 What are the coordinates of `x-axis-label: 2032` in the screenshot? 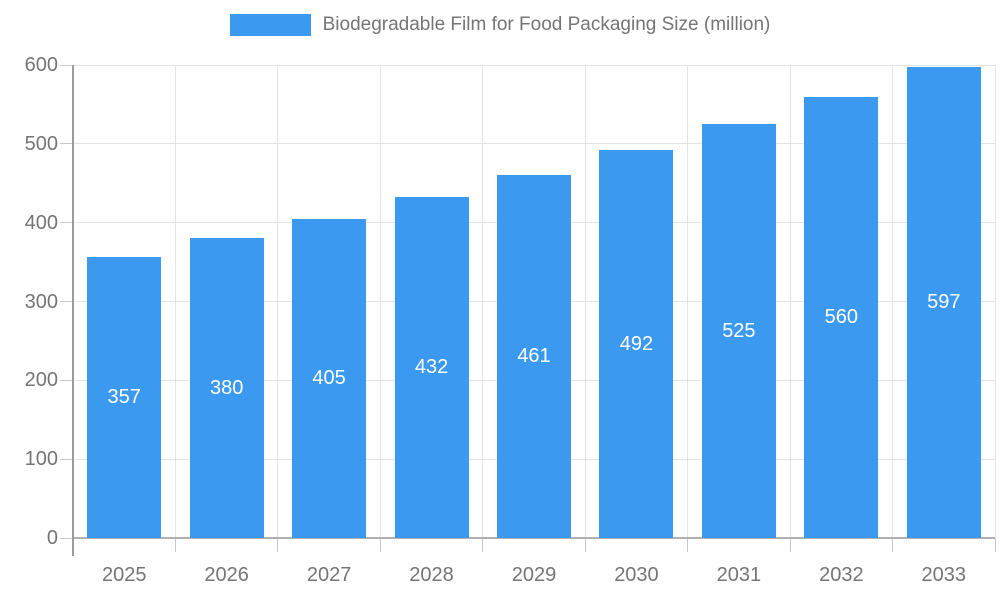 It's located at (841, 575).